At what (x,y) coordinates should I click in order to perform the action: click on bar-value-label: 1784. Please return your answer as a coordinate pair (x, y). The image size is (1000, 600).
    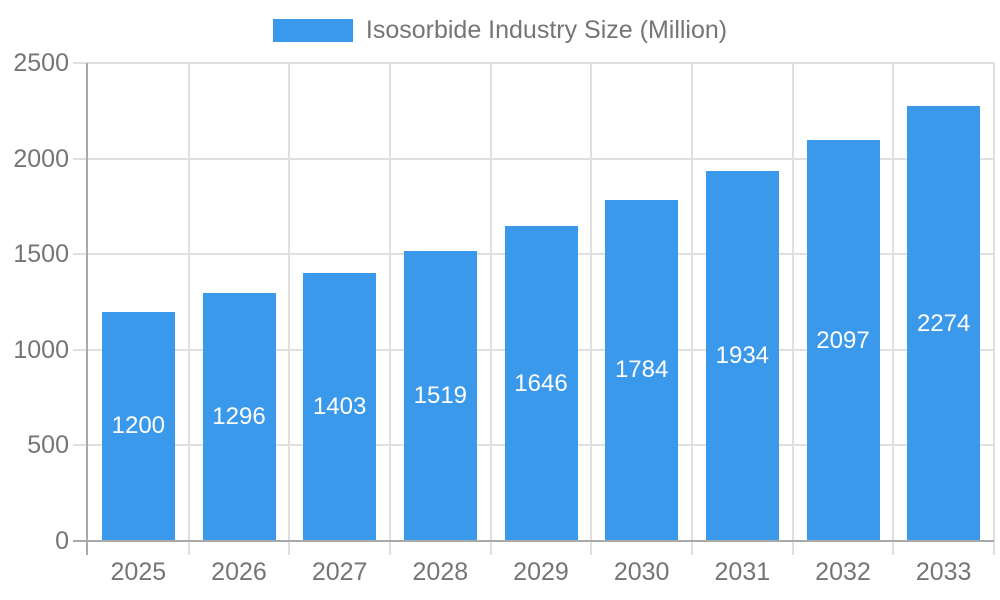
    Looking at the image, I should click on (641, 370).